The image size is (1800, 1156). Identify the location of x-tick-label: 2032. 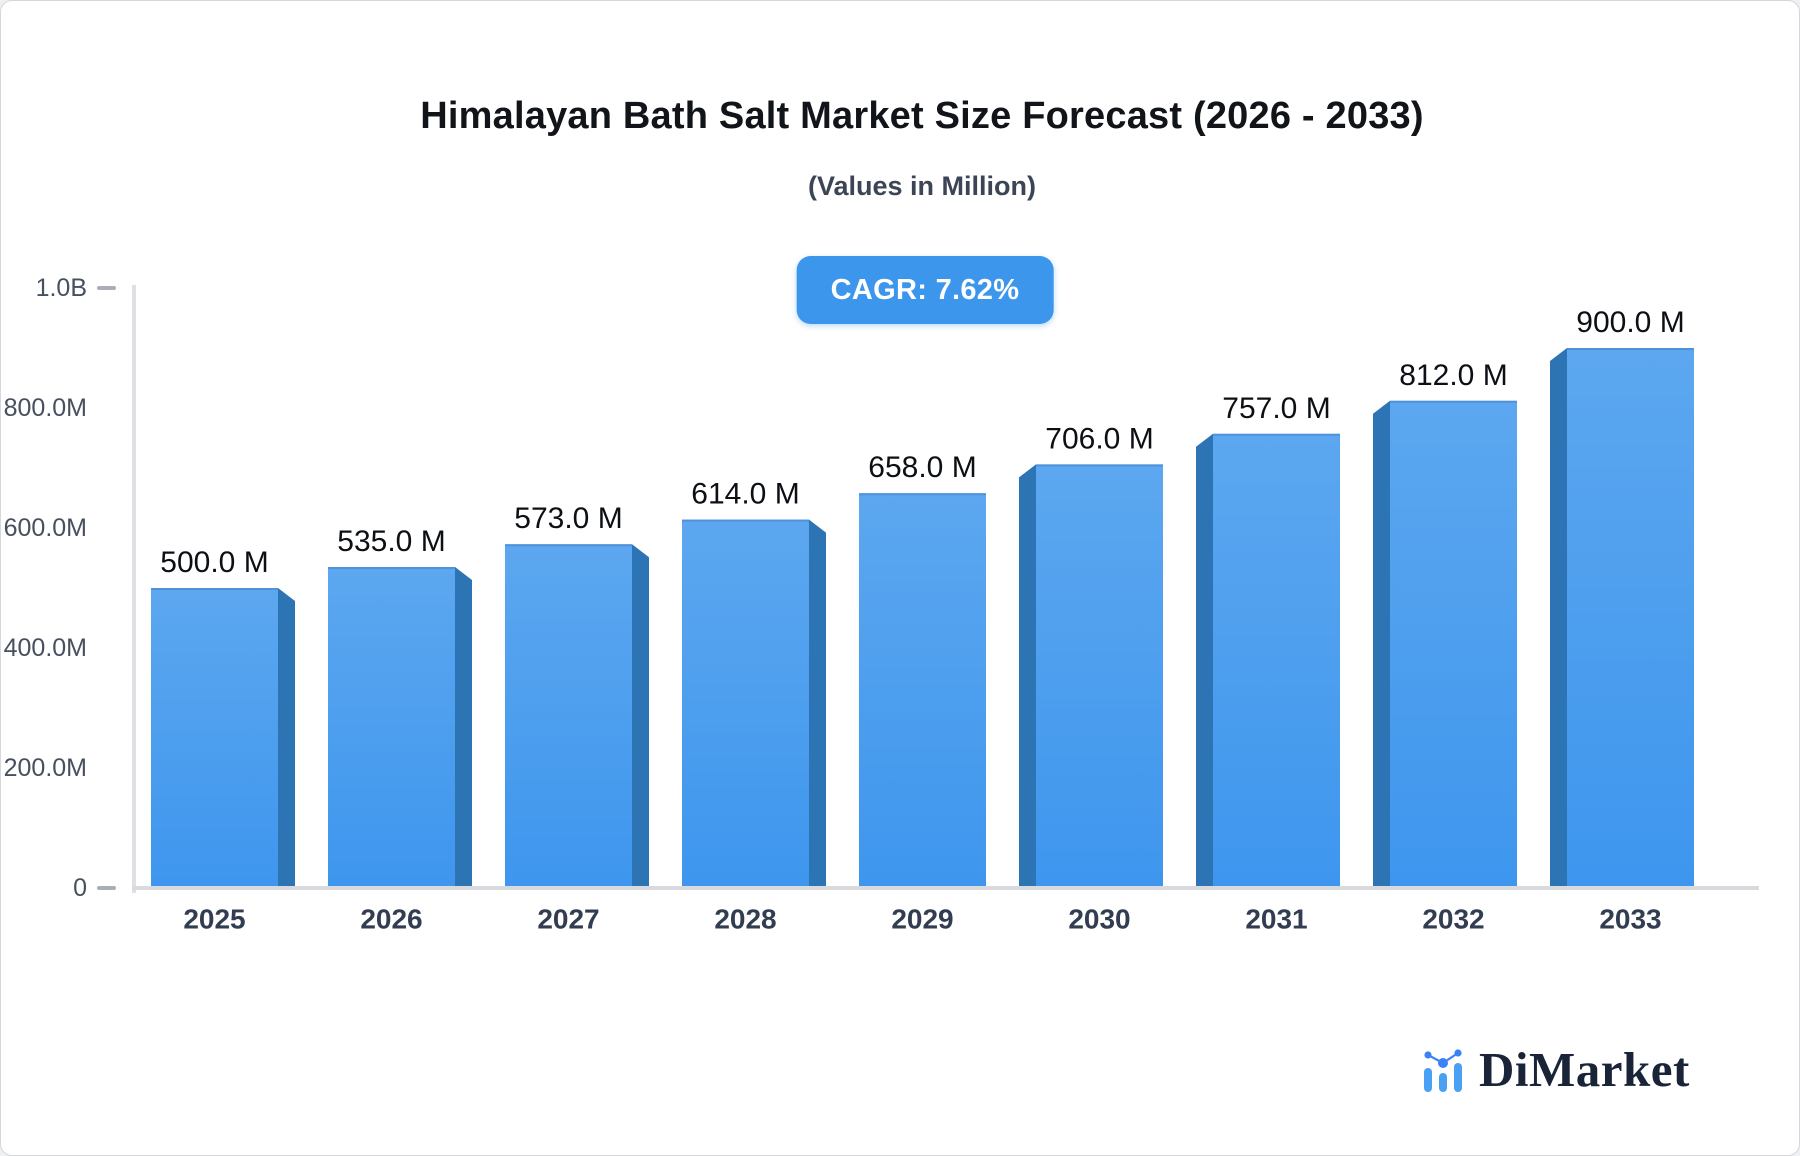
(1453, 919).